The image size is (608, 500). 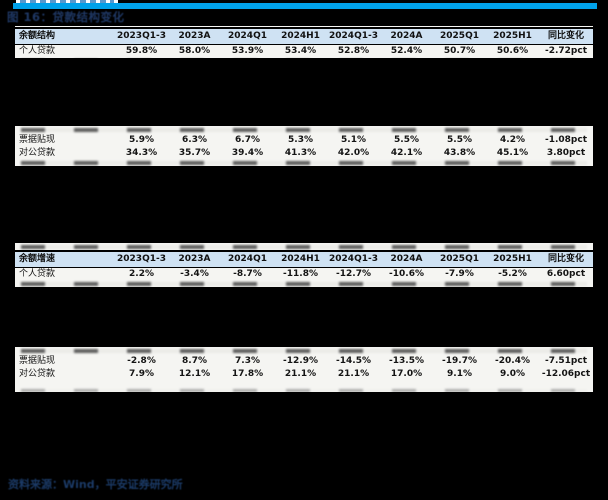 What do you see at coordinates (305, 6) in the screenshot?
I see `accent-bar` at bounding box center [305, 6].